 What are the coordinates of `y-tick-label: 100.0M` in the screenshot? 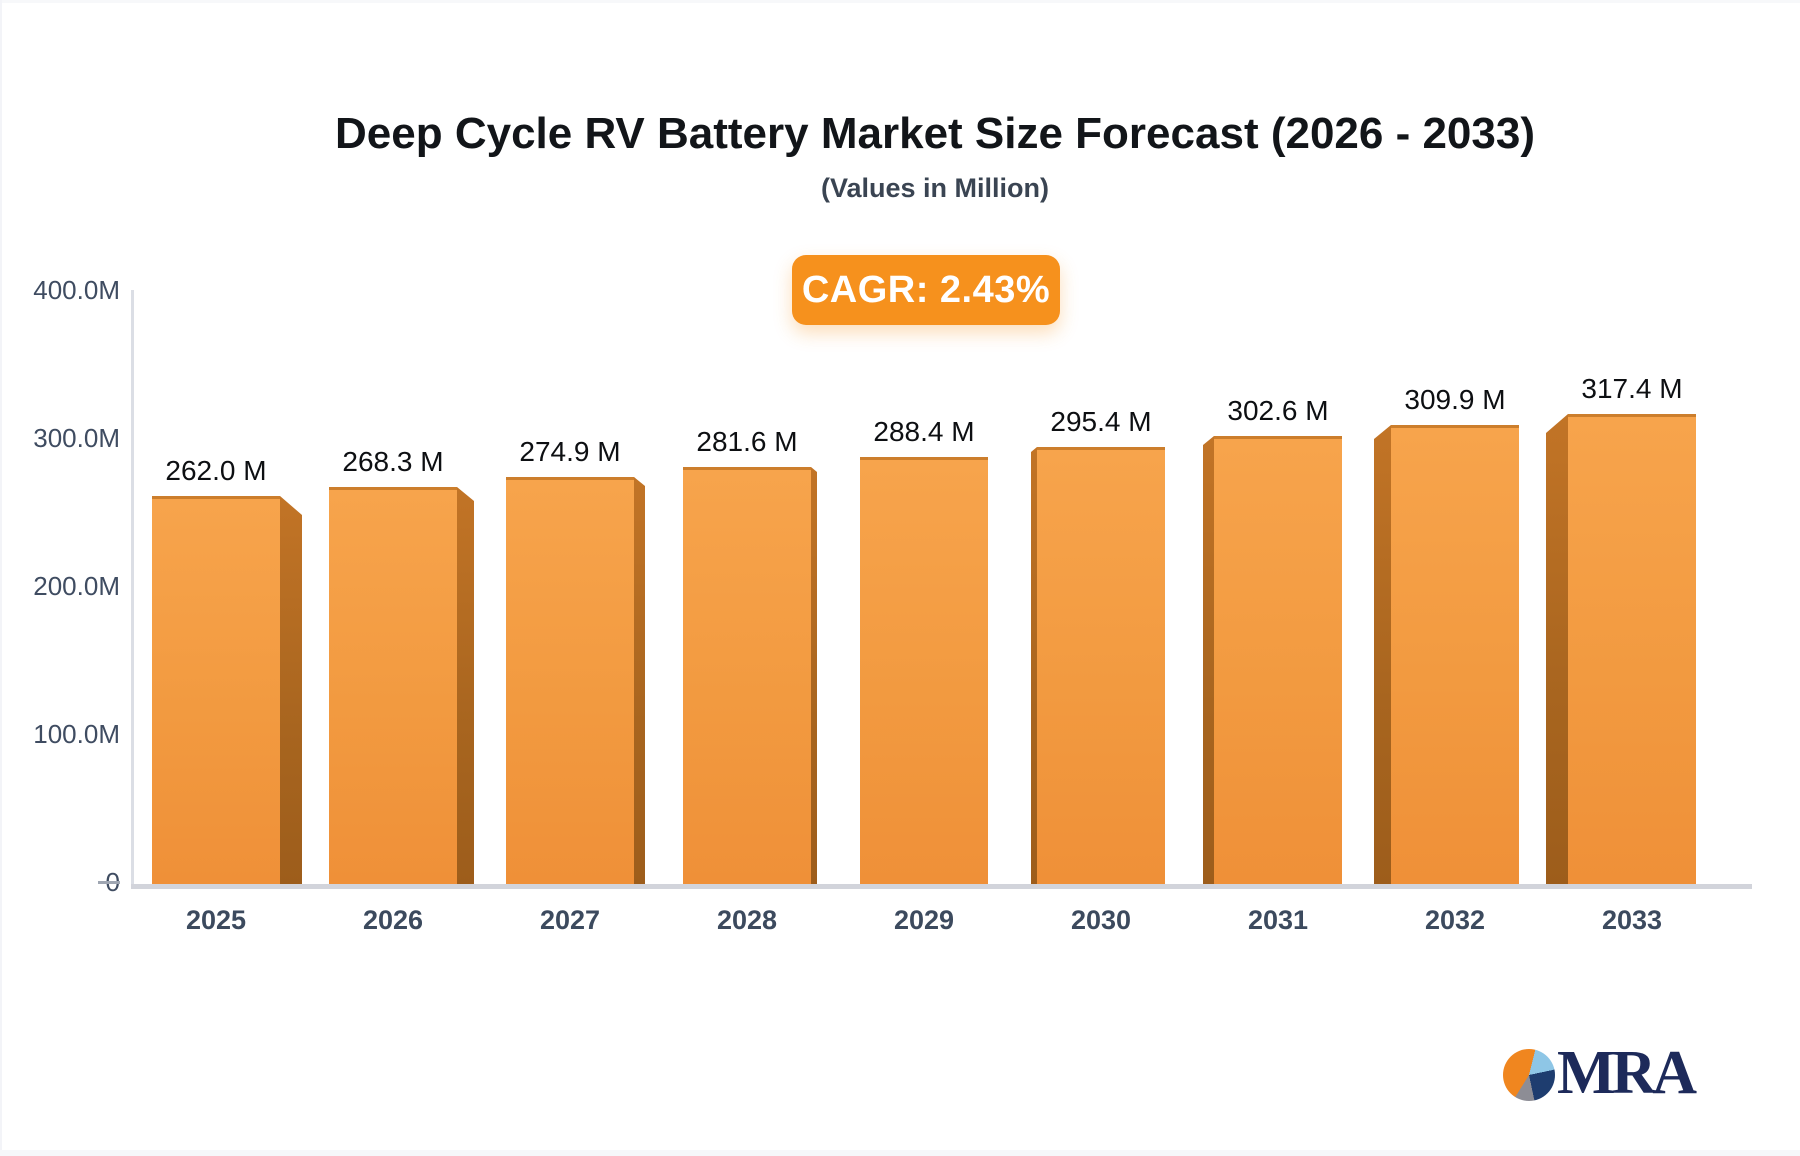 It's located at (76, 734).